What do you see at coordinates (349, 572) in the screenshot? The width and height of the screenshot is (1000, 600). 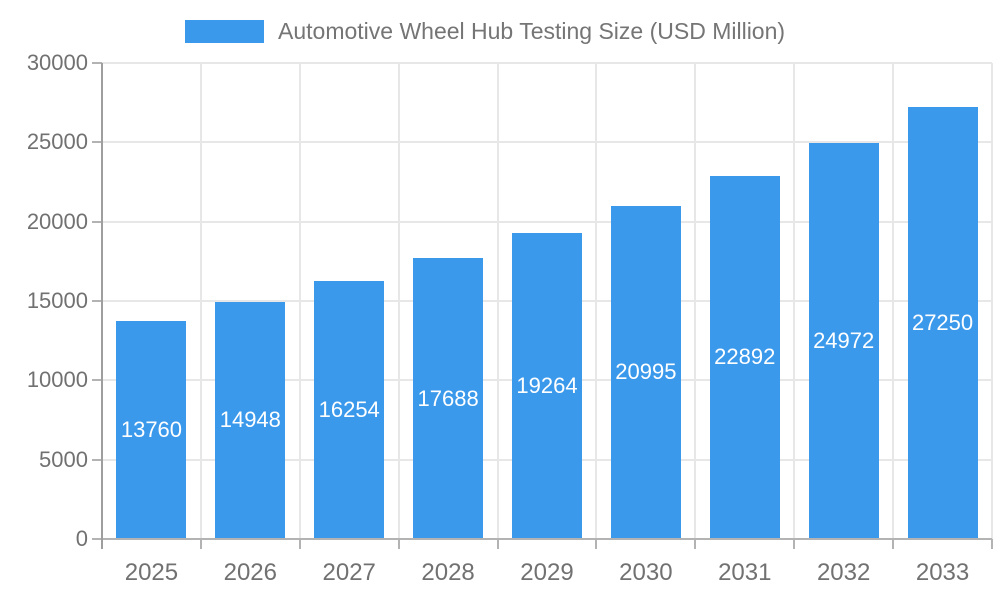 I see `x-axis-label: 2027` at bounding box center [349, 572].